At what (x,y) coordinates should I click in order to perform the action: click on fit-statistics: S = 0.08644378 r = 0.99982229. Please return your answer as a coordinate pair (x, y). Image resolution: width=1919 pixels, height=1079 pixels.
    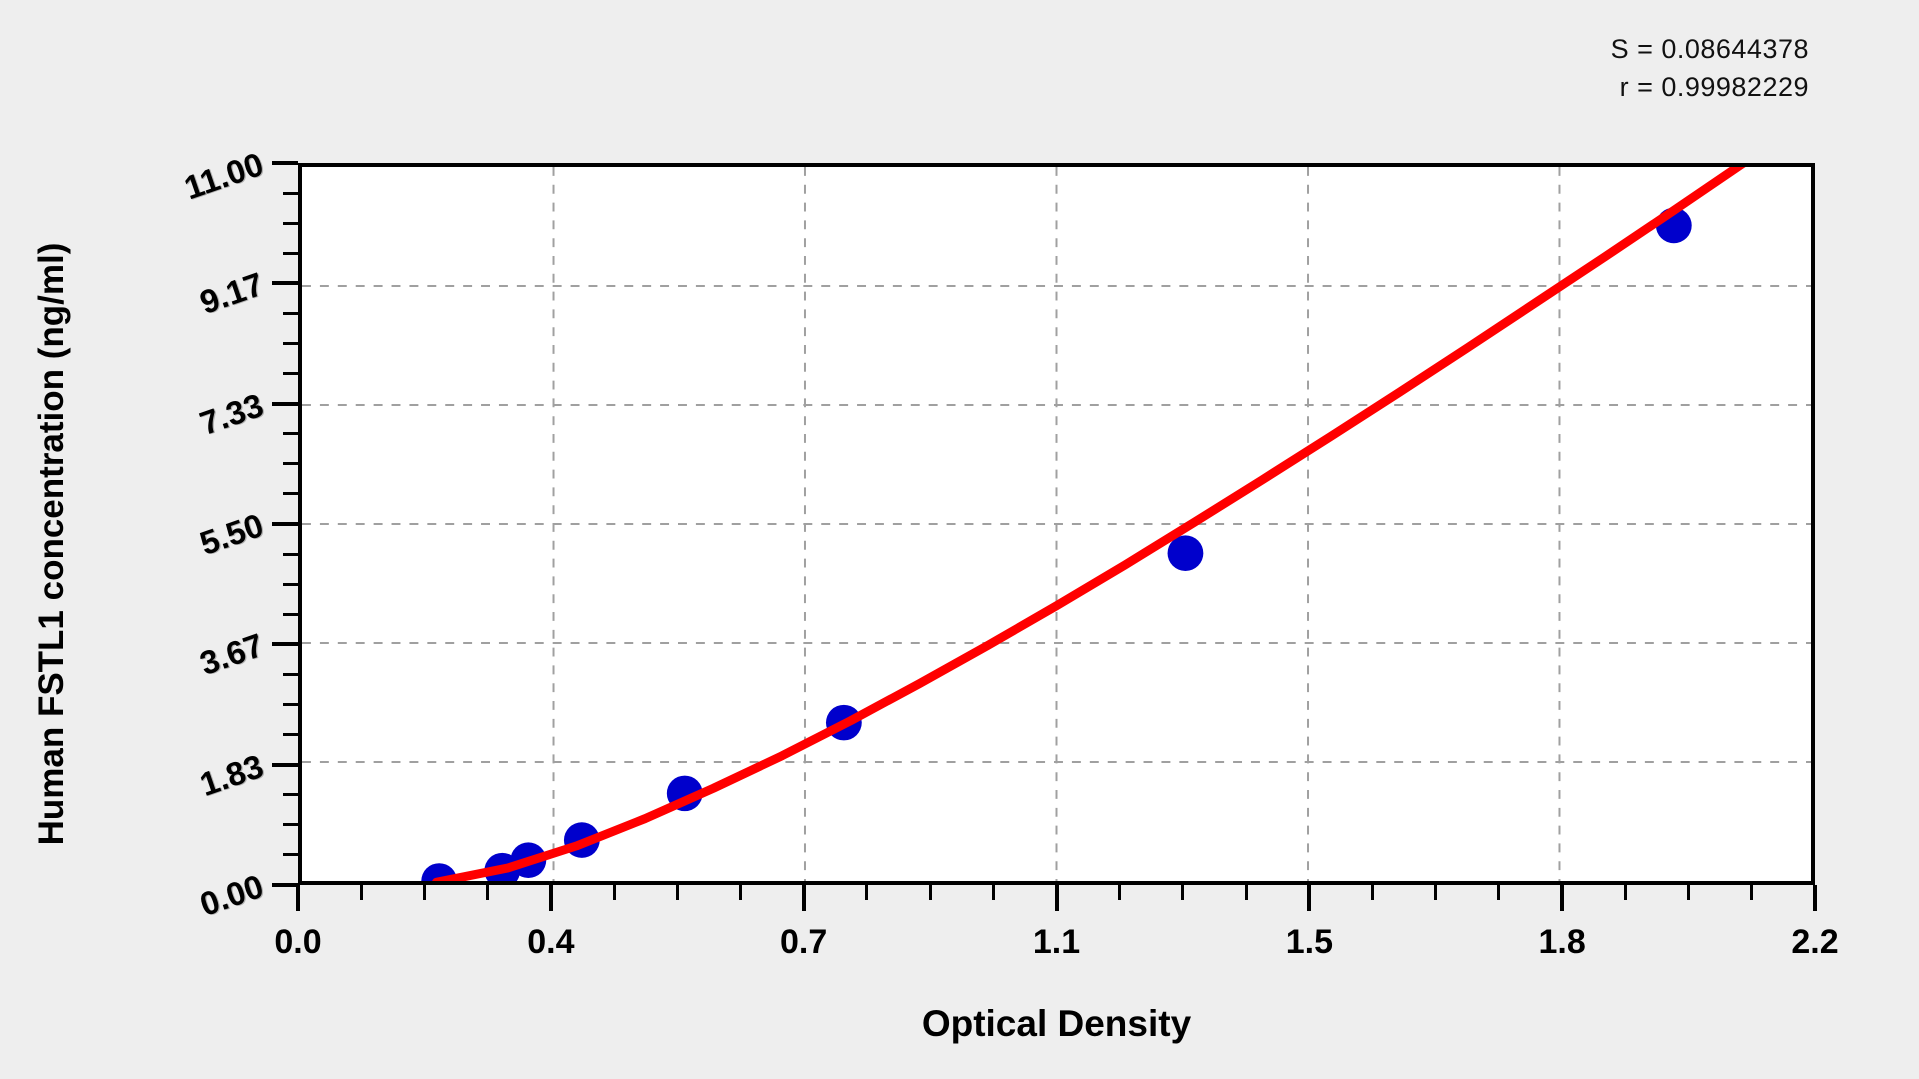
    Looking at the image, I should click on (1710, 68).